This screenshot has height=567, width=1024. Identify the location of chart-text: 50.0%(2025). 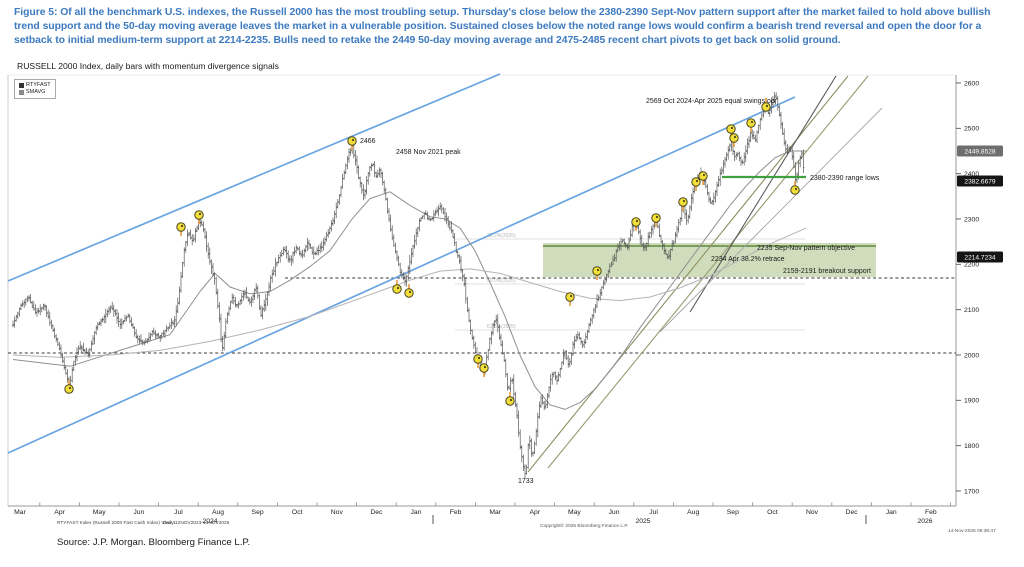
(501, 281).